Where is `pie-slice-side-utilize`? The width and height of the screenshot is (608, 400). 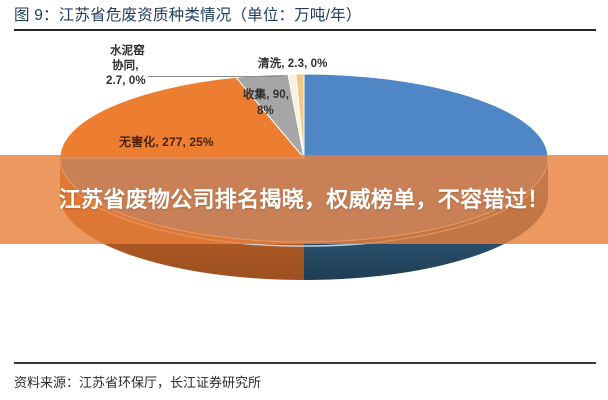
pie-slice-side-utilize is located at coordinates (426, 219).